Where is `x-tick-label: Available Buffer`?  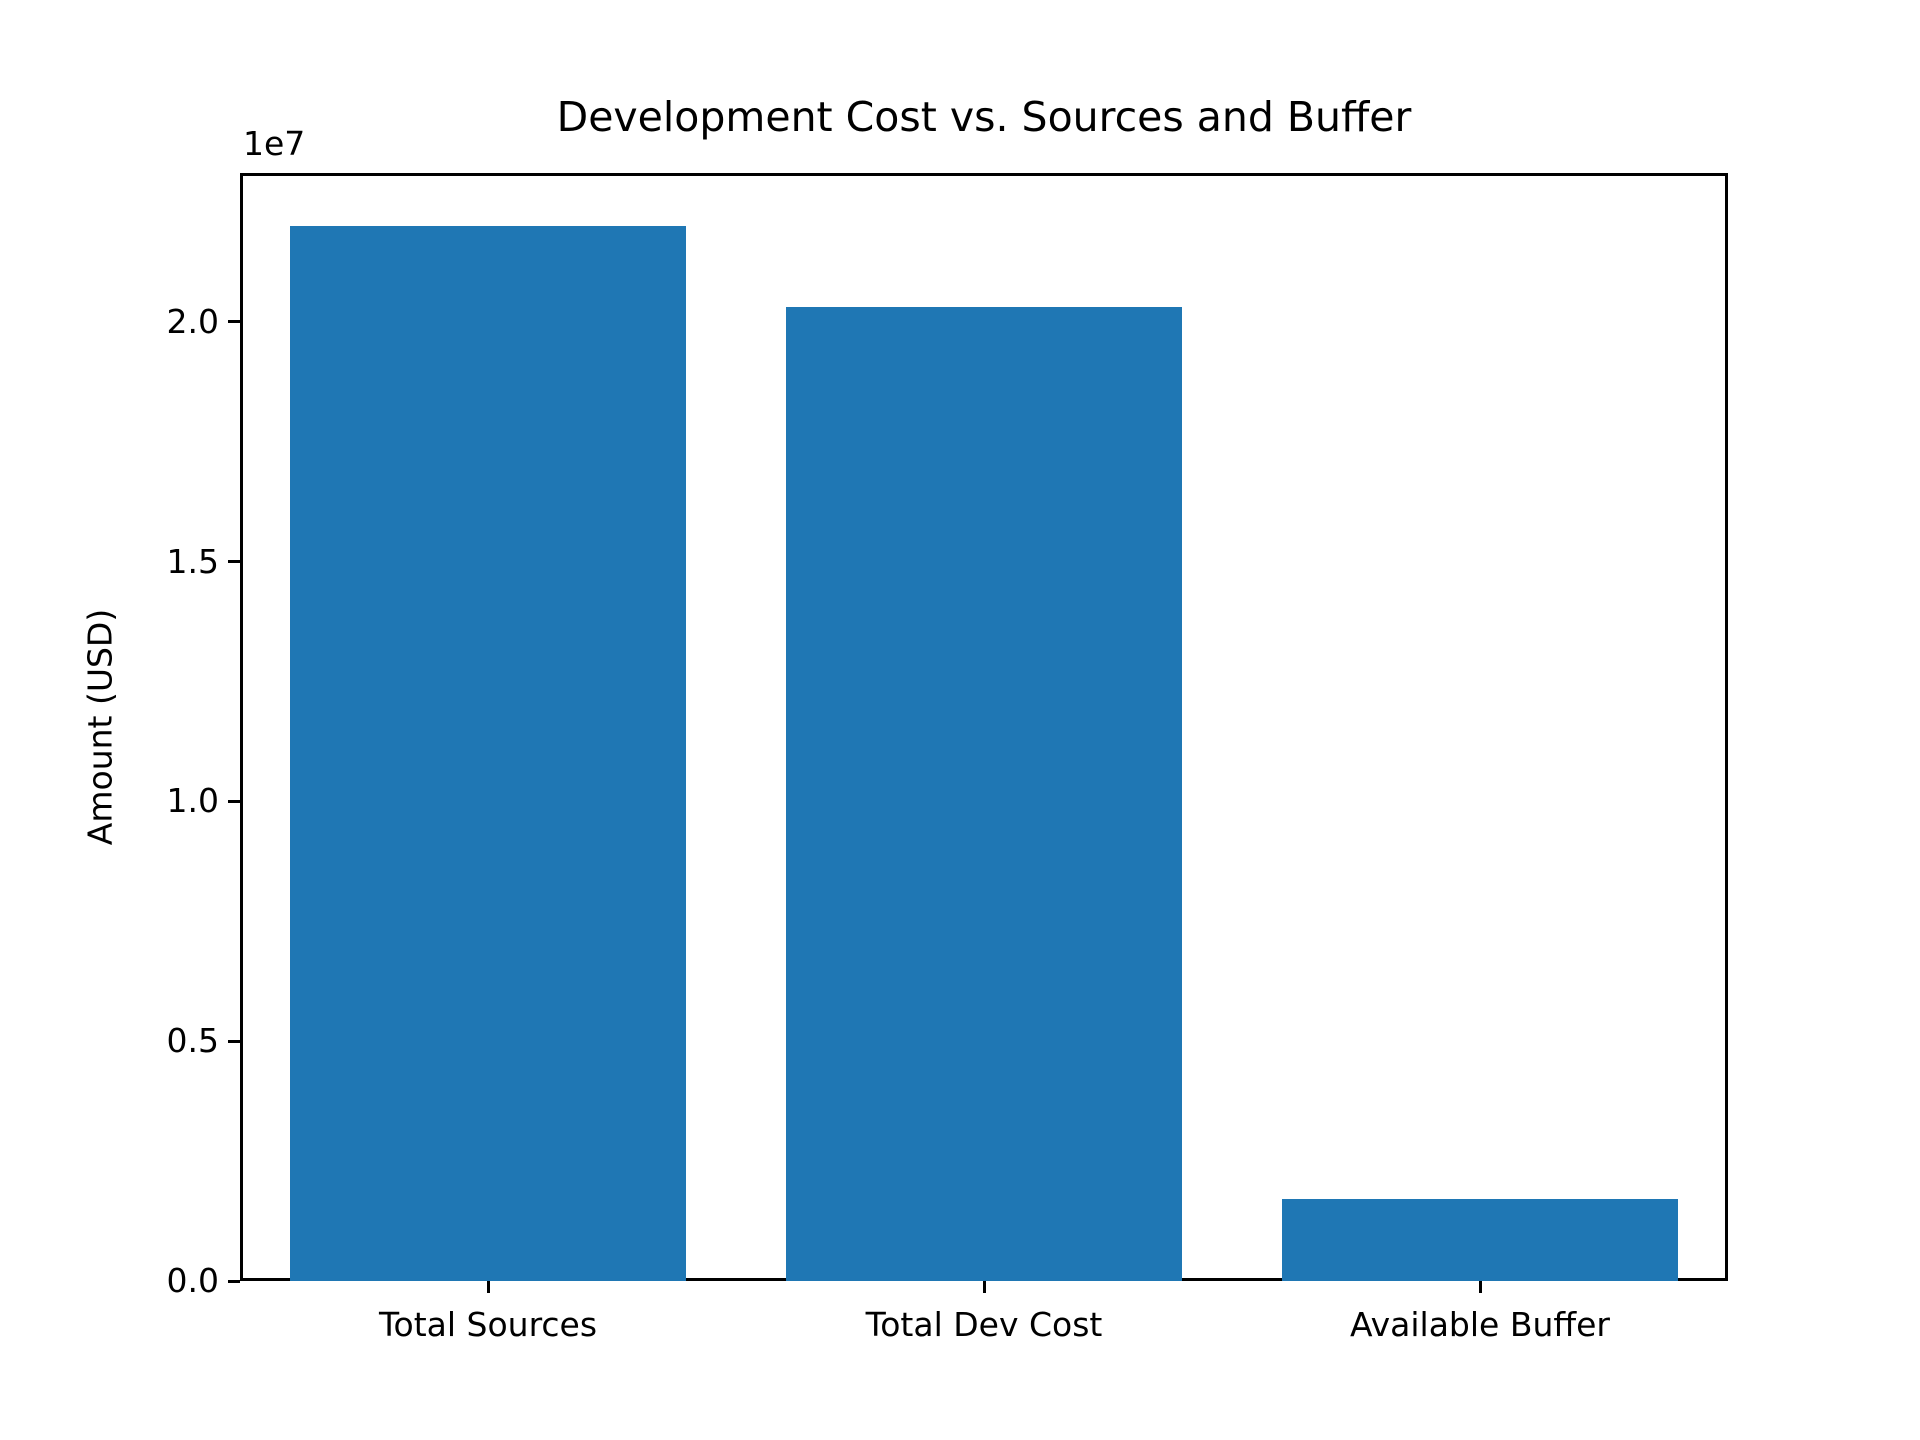
x-tick-label: Available Buffer is located at coordinates (1480, 1324).